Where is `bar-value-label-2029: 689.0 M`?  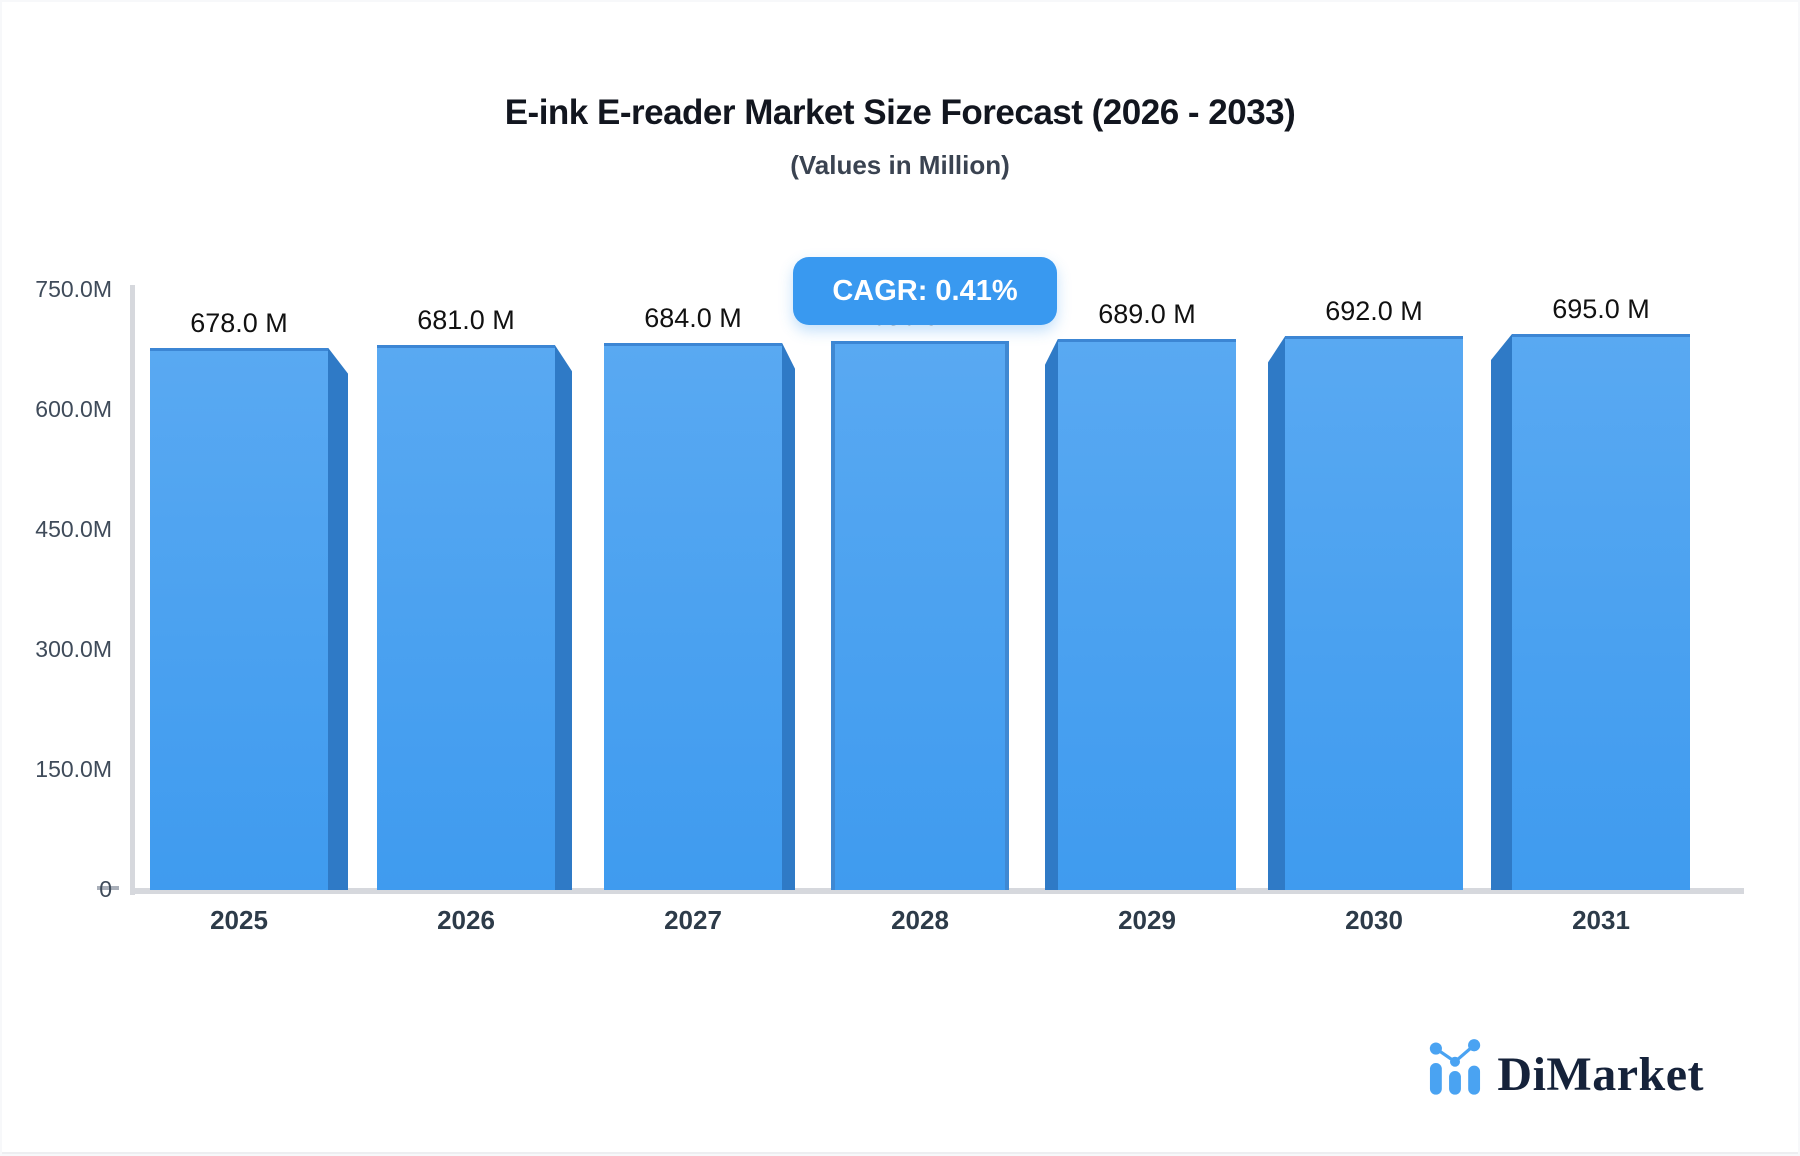
bar-value-label-2029: 689.0 M is located at coordinates (1147, 313).